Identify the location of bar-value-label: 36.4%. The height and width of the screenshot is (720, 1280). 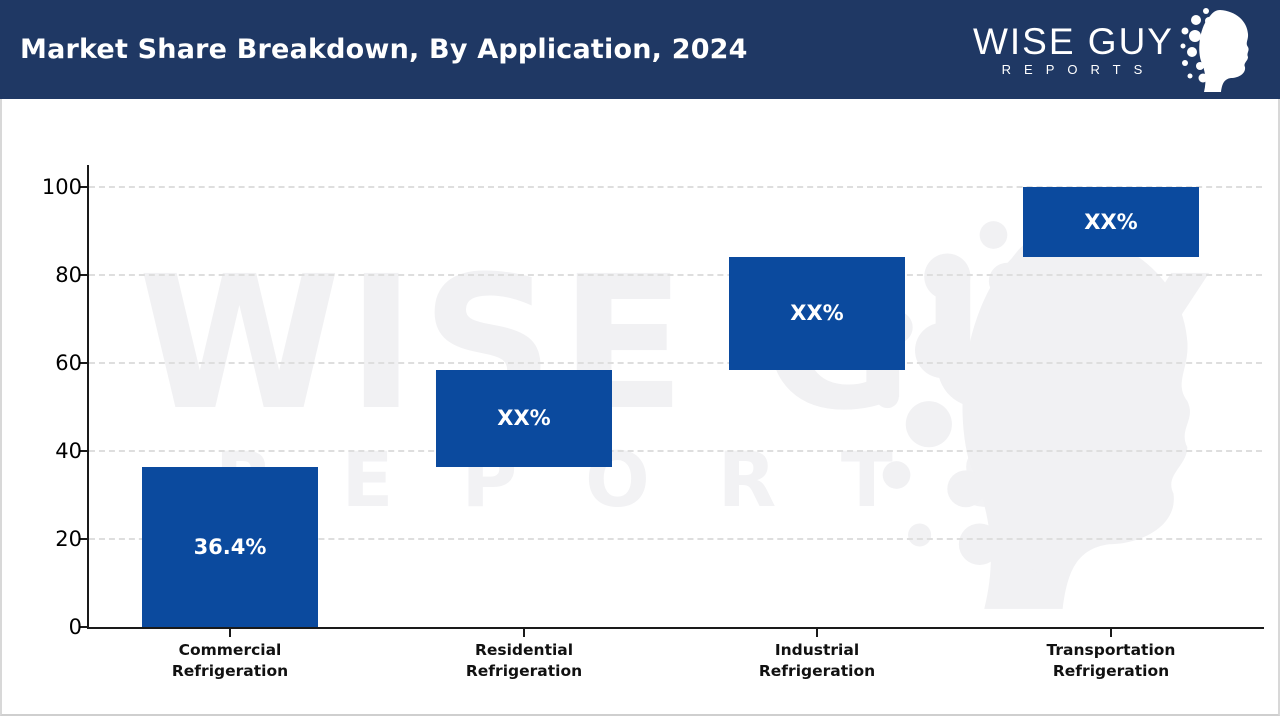
(230, 546).